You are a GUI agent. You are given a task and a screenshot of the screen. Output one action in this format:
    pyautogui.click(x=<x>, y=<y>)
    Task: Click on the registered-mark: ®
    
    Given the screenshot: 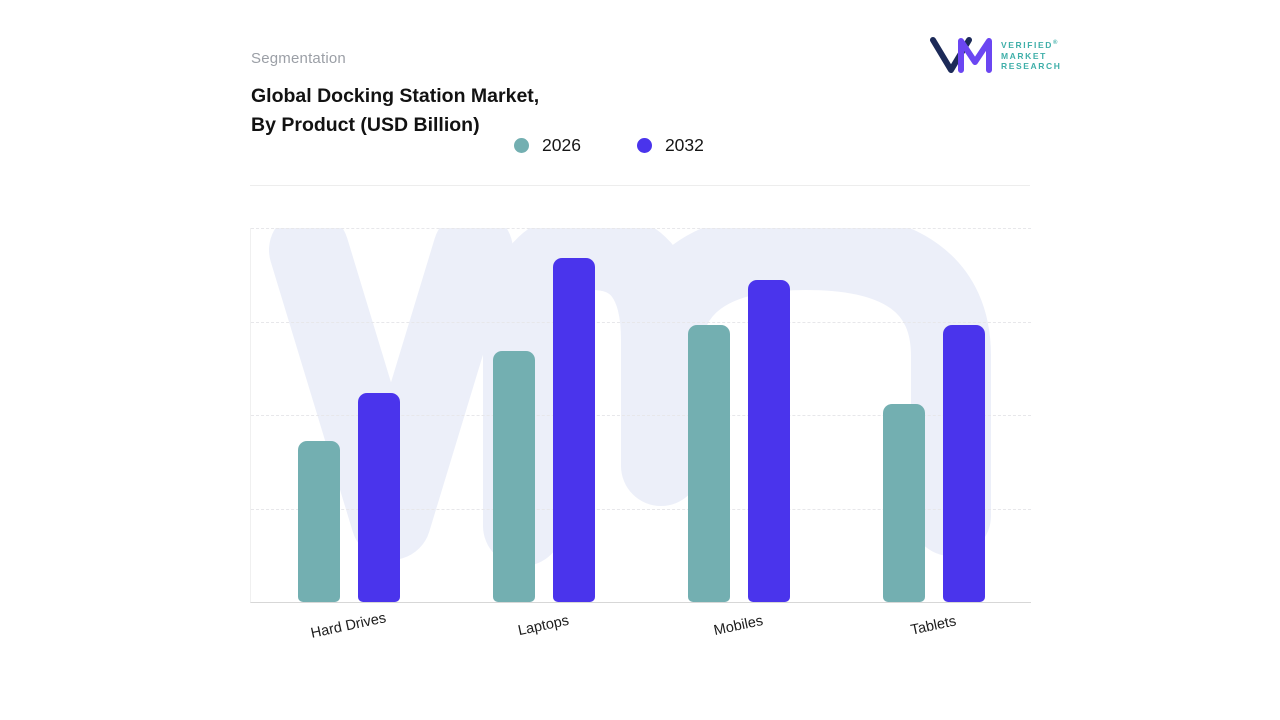 What is the action you would take?
    pyautogui.click(x=1055, y=43)
    